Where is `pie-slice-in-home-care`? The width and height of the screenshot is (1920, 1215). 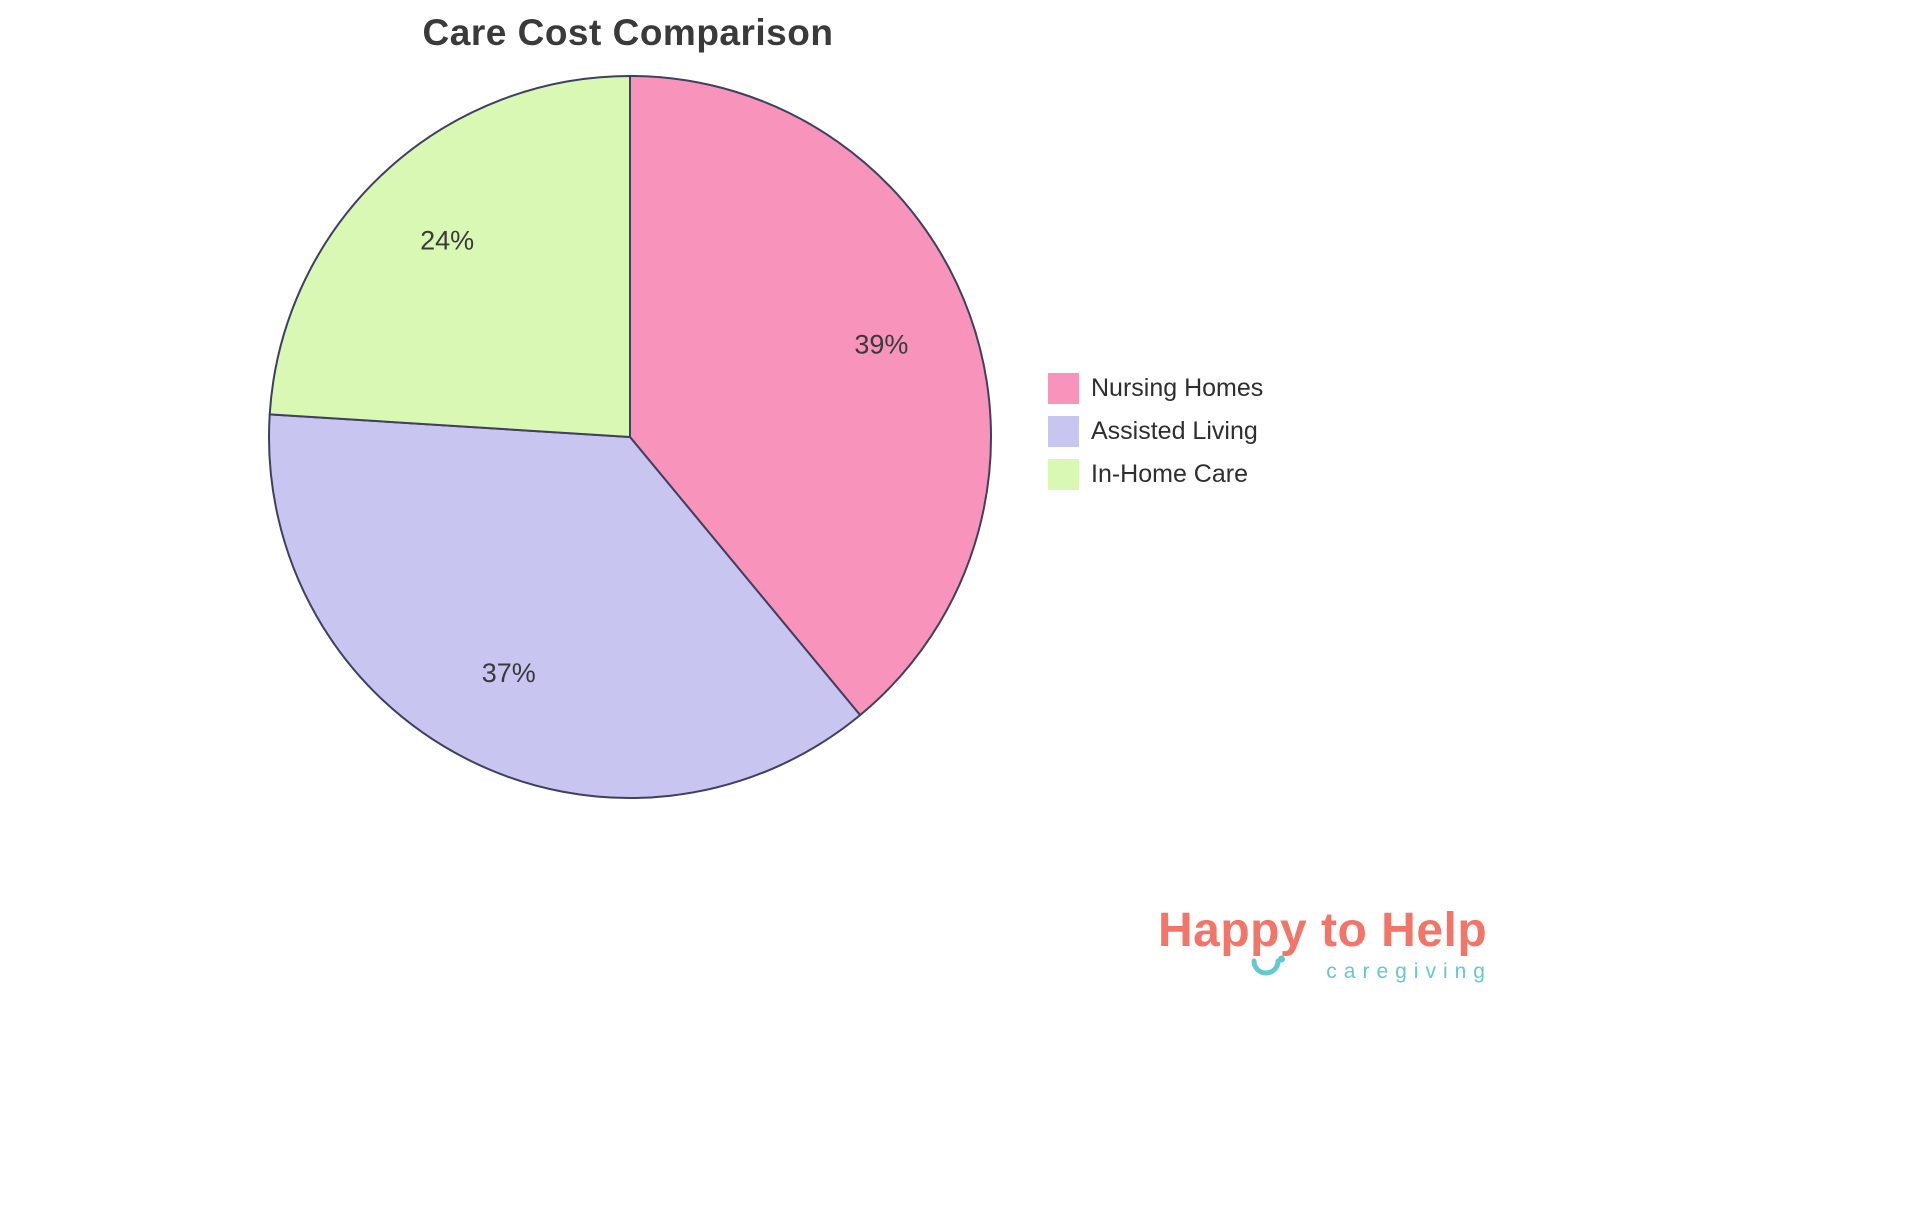
pie-slice-in-home-care is located at coordinates (449, 256).